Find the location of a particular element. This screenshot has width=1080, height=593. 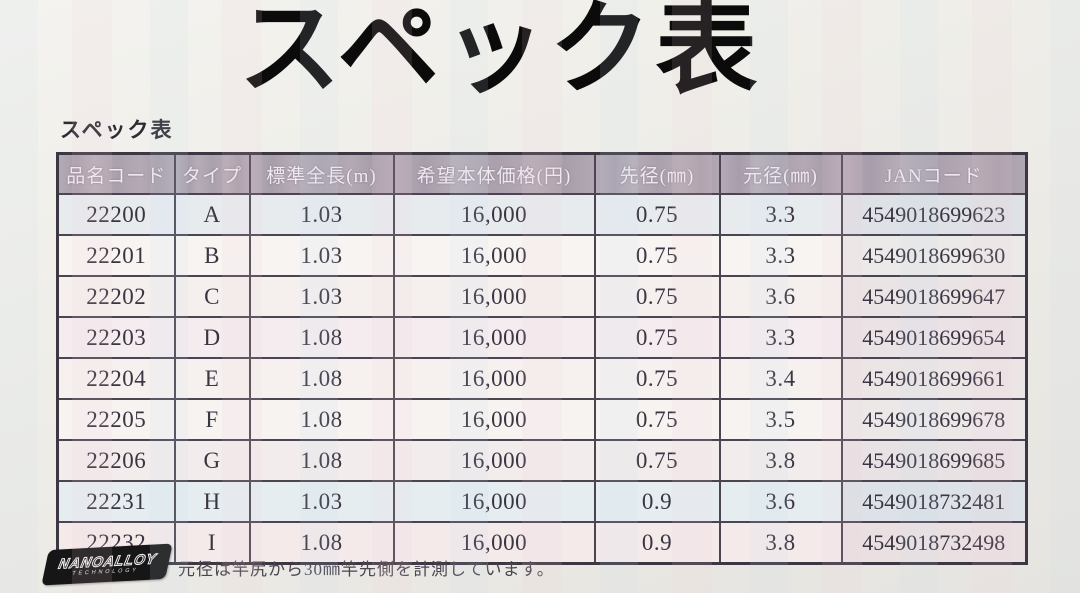

table-cell: 4549018699647 is located at coordinates (934, 296).